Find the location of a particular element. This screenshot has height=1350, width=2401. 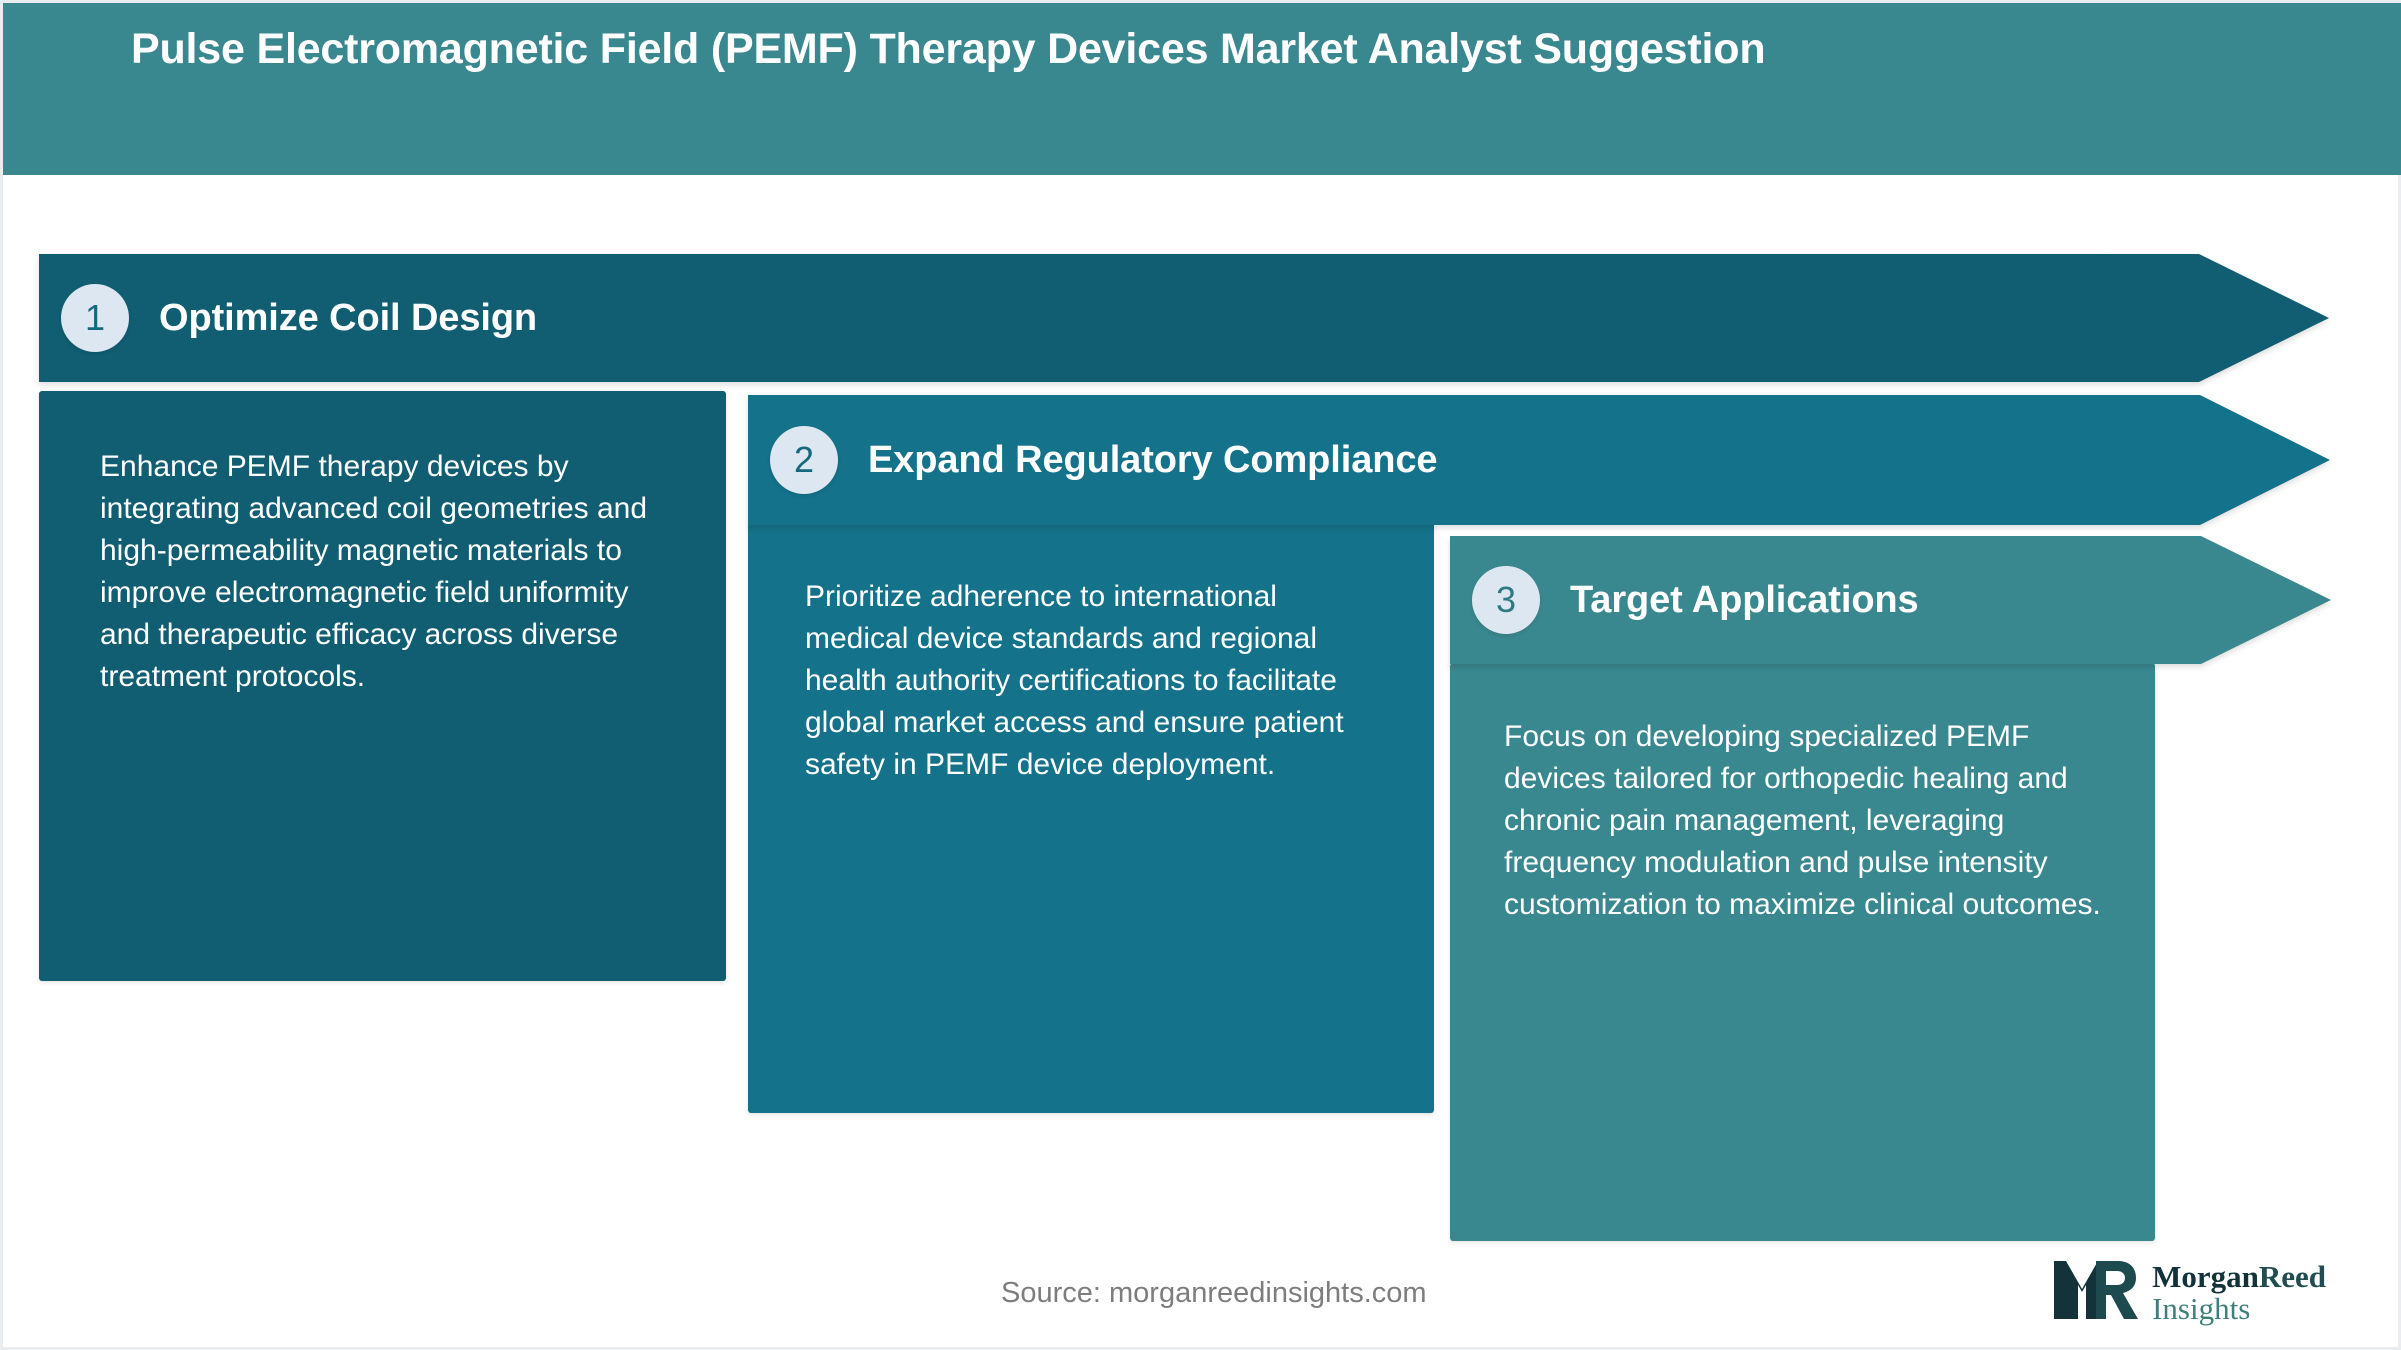

card-header-2: 2 Expand Regulatory Compliance is located at coordinates (1433, 460).